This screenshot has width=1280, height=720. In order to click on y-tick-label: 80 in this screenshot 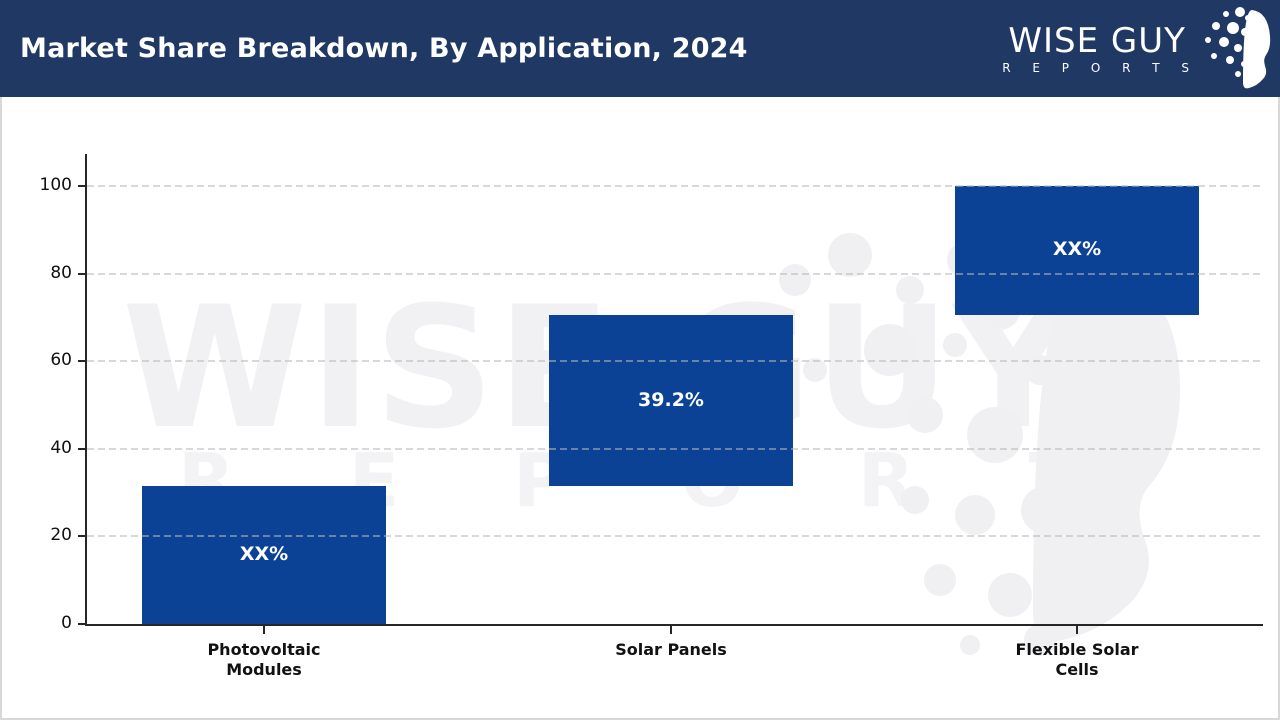, I will do `click(61, 272)`.